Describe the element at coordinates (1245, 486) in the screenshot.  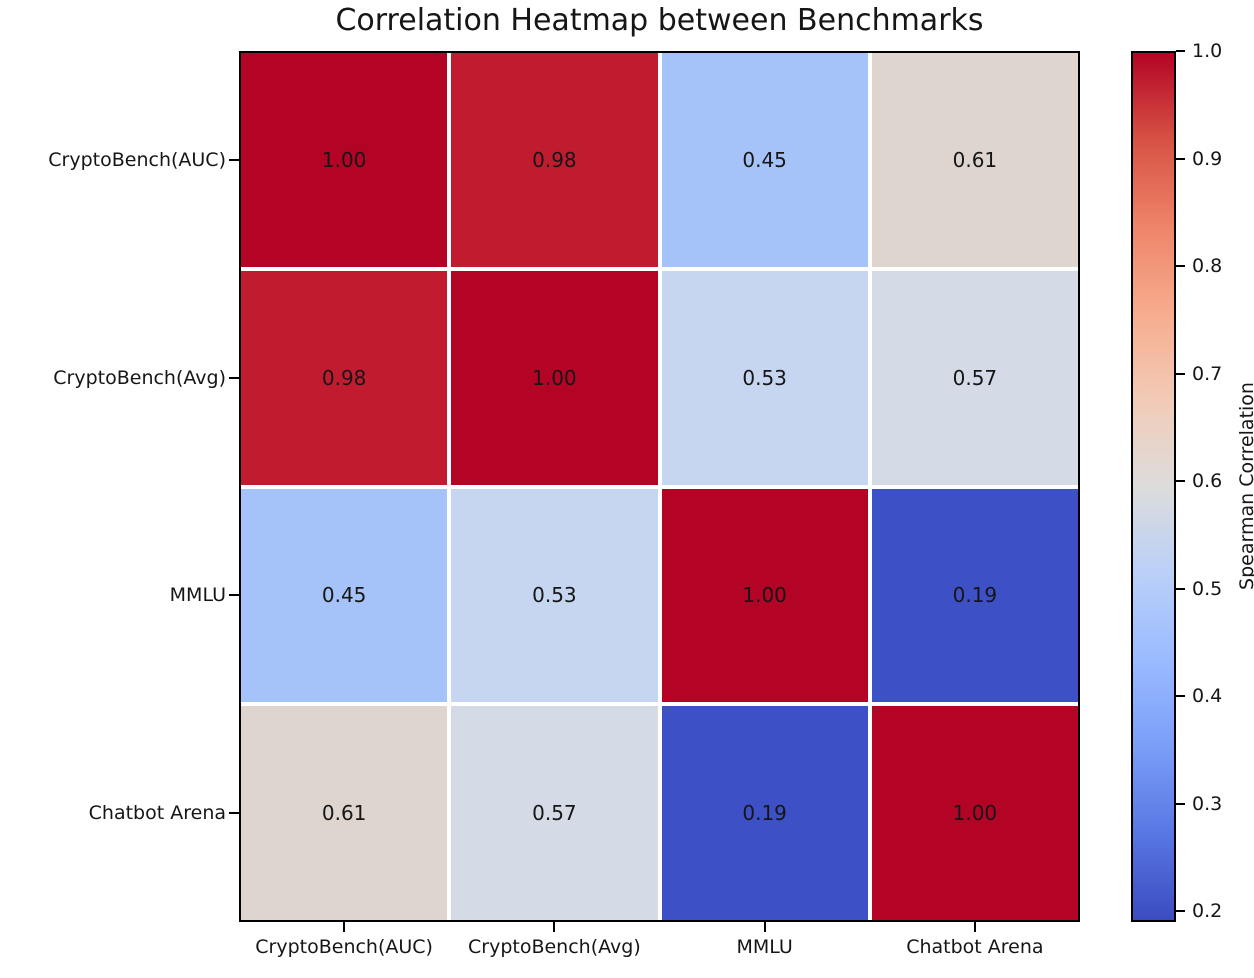
I see `colorbar-axis-label: Spearman Correlation` at that location.